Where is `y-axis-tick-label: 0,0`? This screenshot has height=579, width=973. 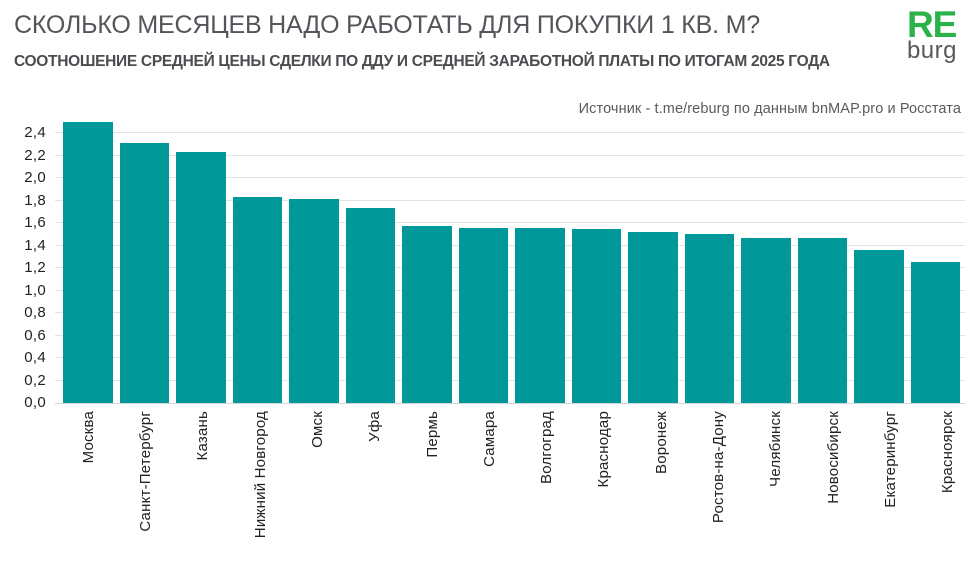 y-axis-tick-label: 0,0 is located at coordinates (35, 402).